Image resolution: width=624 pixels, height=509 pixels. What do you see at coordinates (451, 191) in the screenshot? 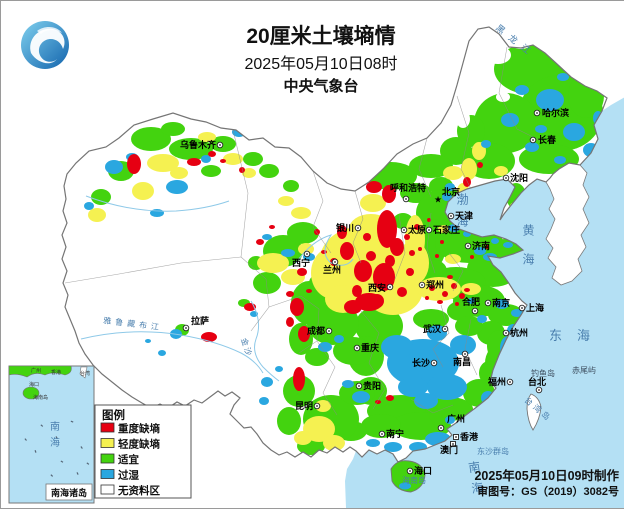
I see `city-label: 北京` at bounding box center [451, 191].